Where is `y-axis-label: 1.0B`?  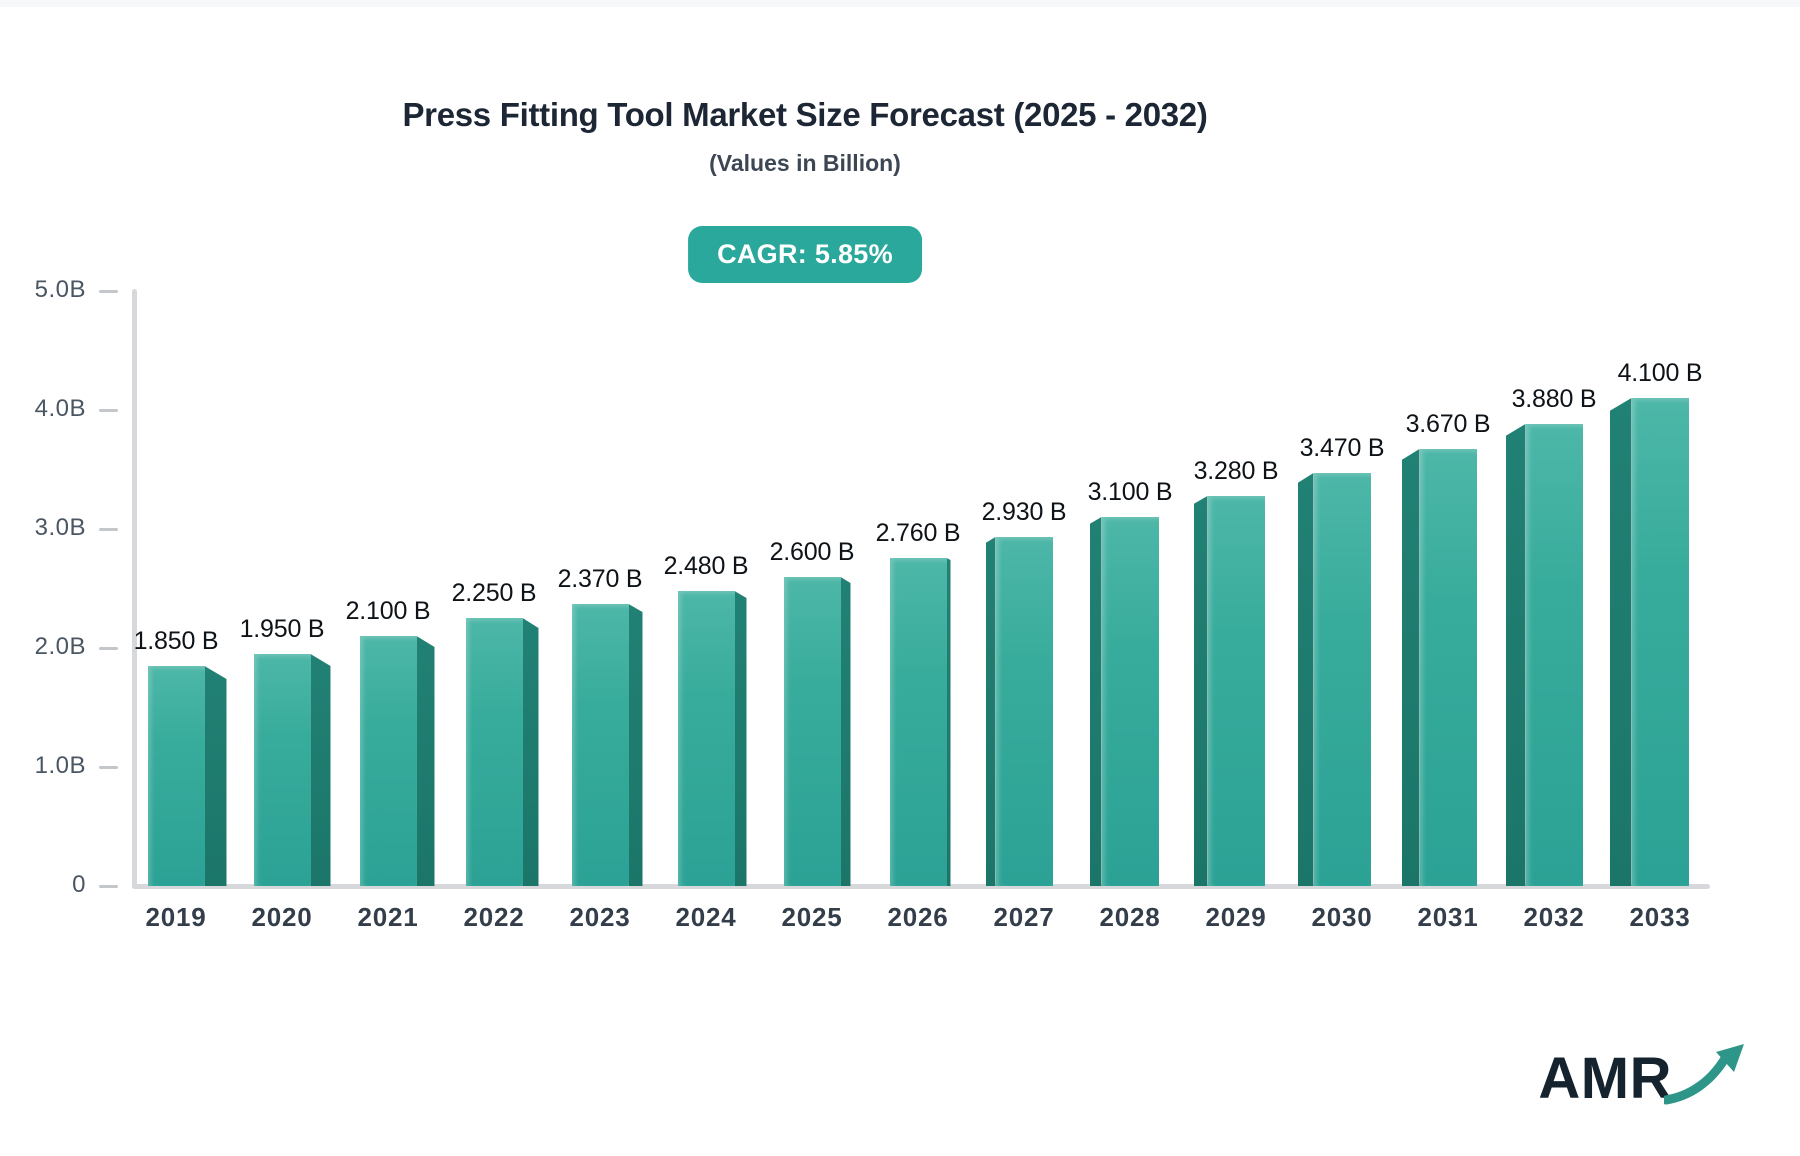 y-axis-label: 1.0B is located at coordinates (60, 765).